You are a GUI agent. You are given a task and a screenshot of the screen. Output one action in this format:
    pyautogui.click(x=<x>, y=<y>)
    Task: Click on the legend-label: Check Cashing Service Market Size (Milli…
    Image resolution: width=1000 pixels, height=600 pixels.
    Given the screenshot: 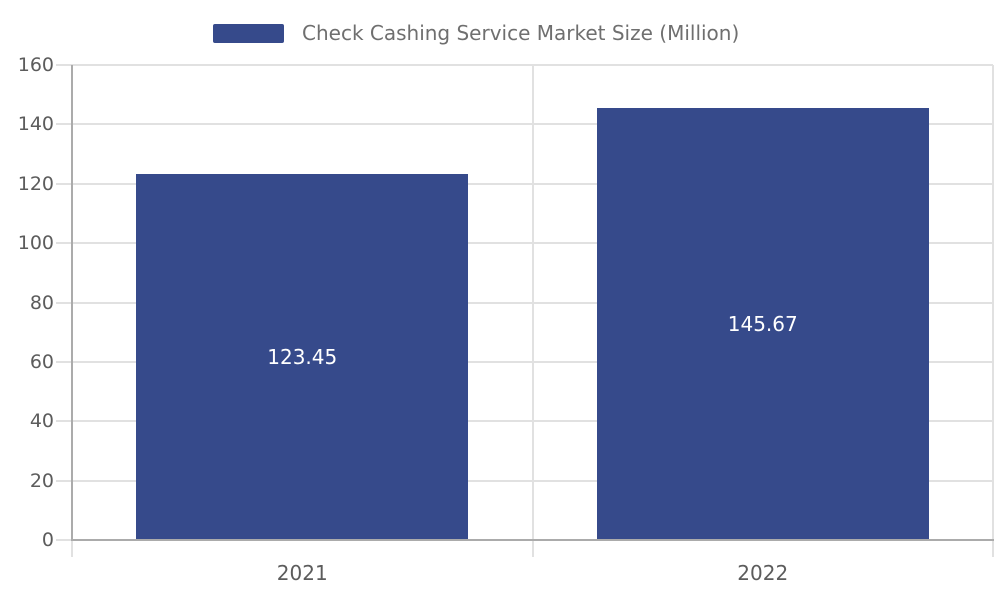 What is the action you would take?
    pyautogui.click(x=521, y=33)
    